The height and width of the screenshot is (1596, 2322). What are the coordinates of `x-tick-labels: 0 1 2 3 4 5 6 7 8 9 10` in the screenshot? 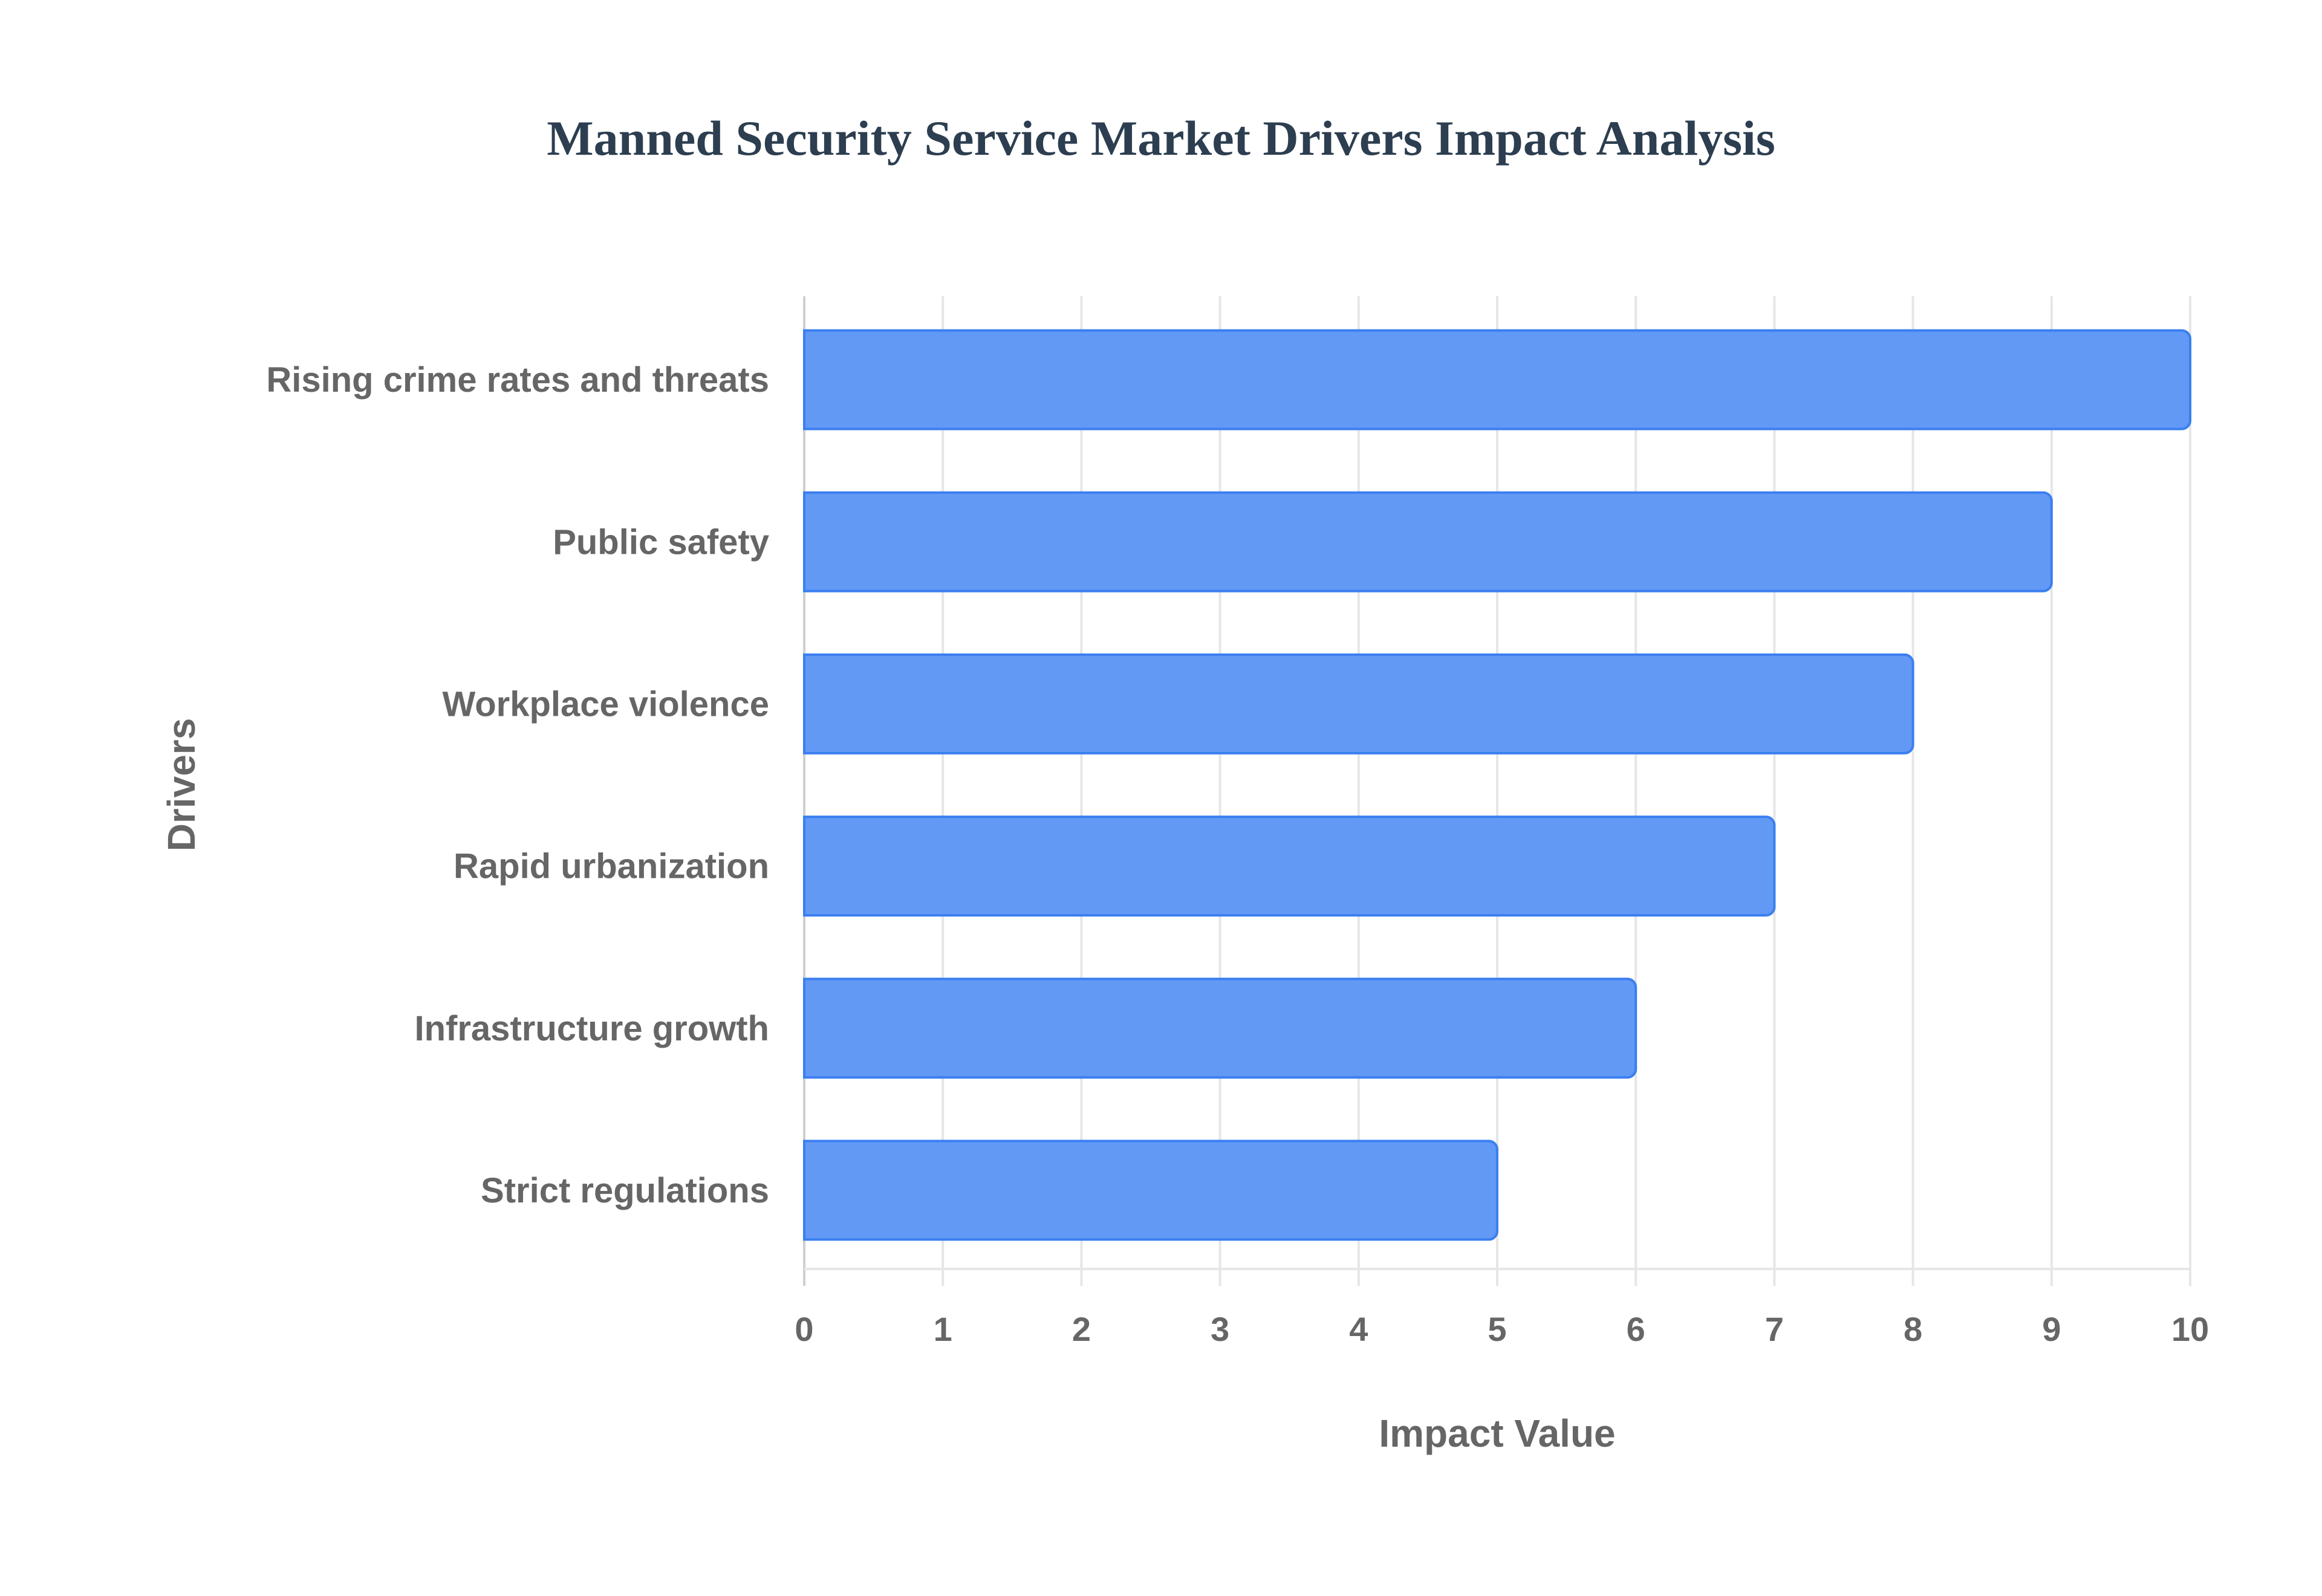 It's located at (1502, 1329).